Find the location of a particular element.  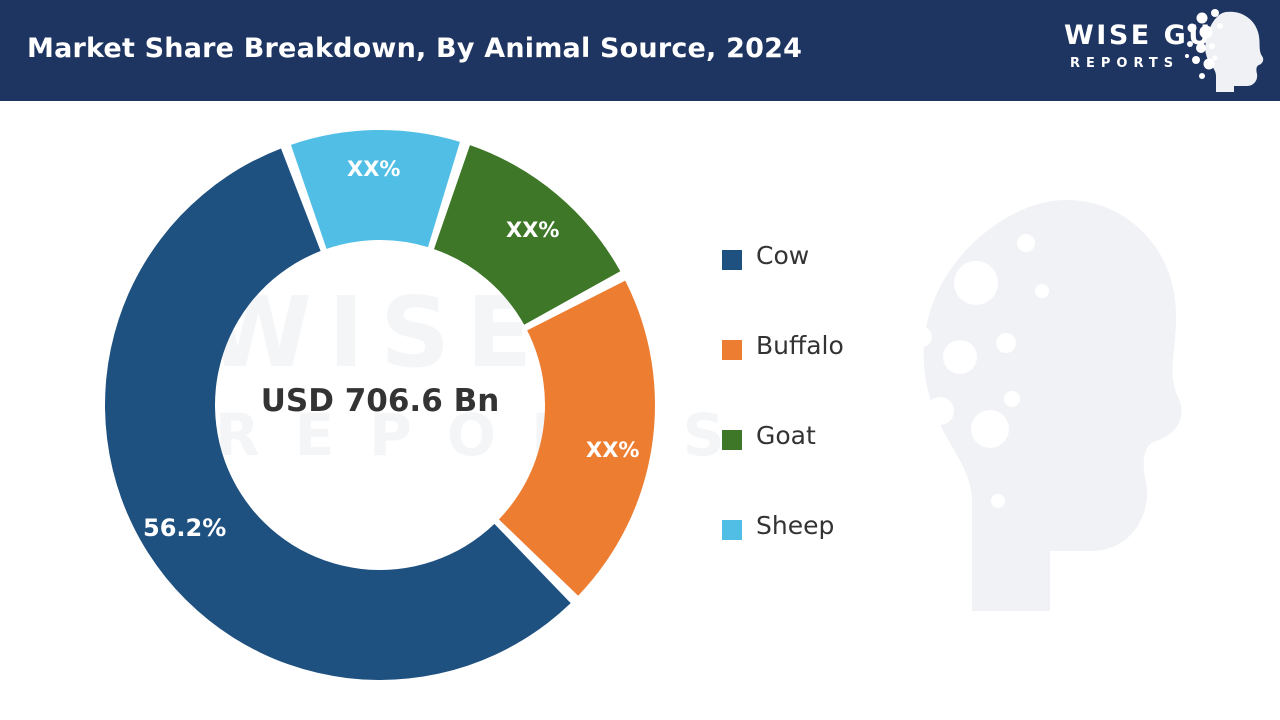

legend: Cow Buffalo Goat Sheep is located at coordinates (847, 421).